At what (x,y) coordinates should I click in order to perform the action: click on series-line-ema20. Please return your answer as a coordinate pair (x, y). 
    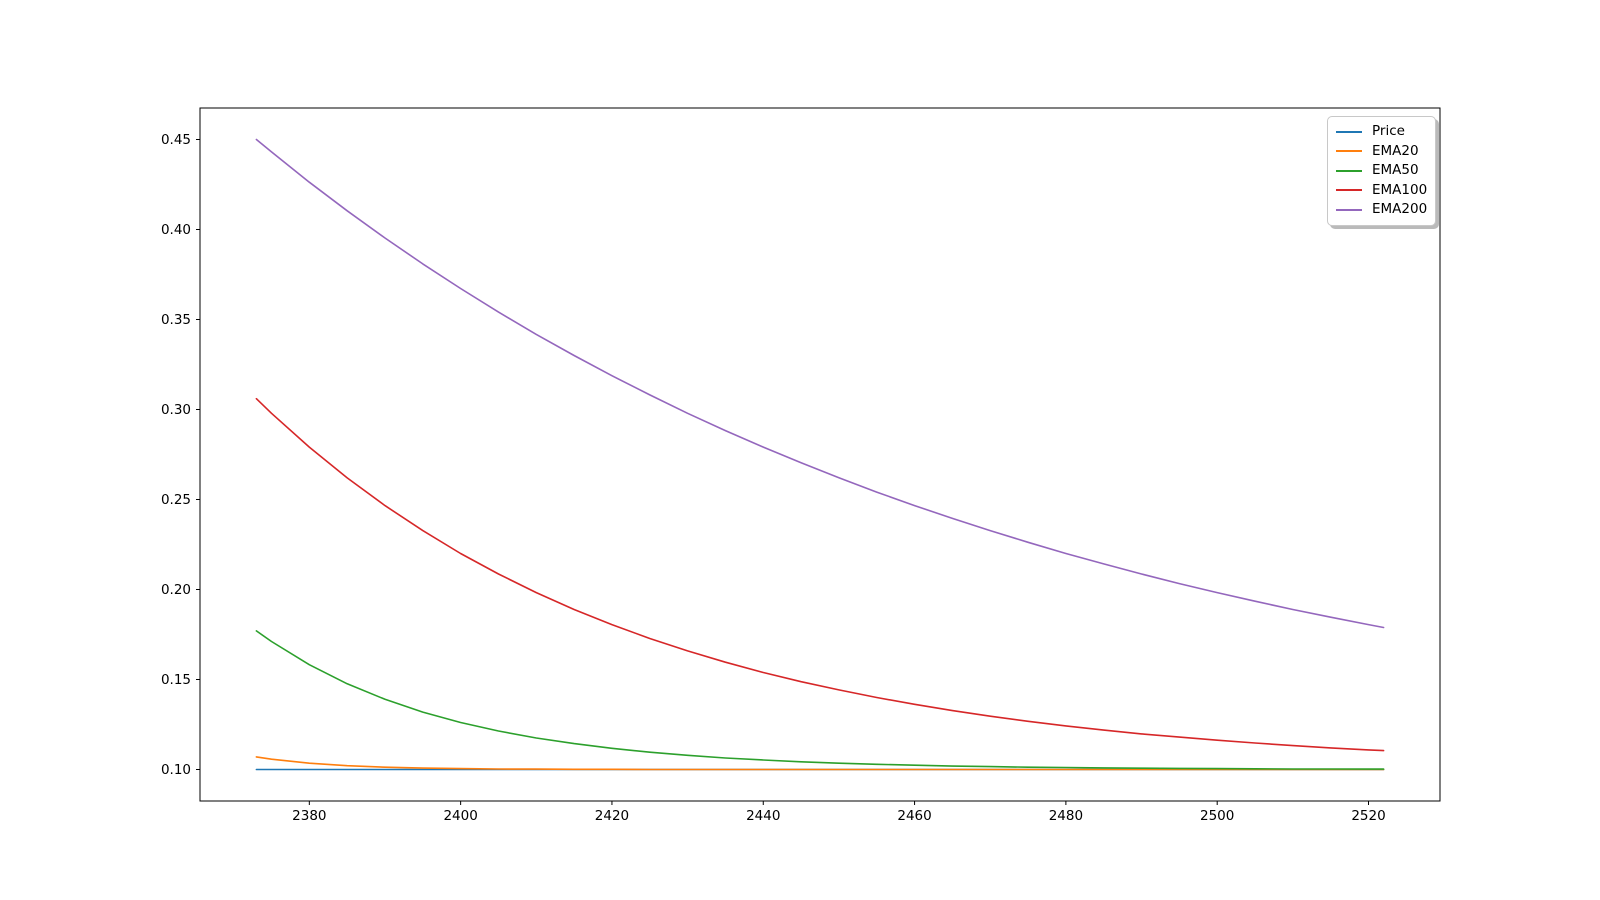
    Looking at the image, I should click on (820, 763).